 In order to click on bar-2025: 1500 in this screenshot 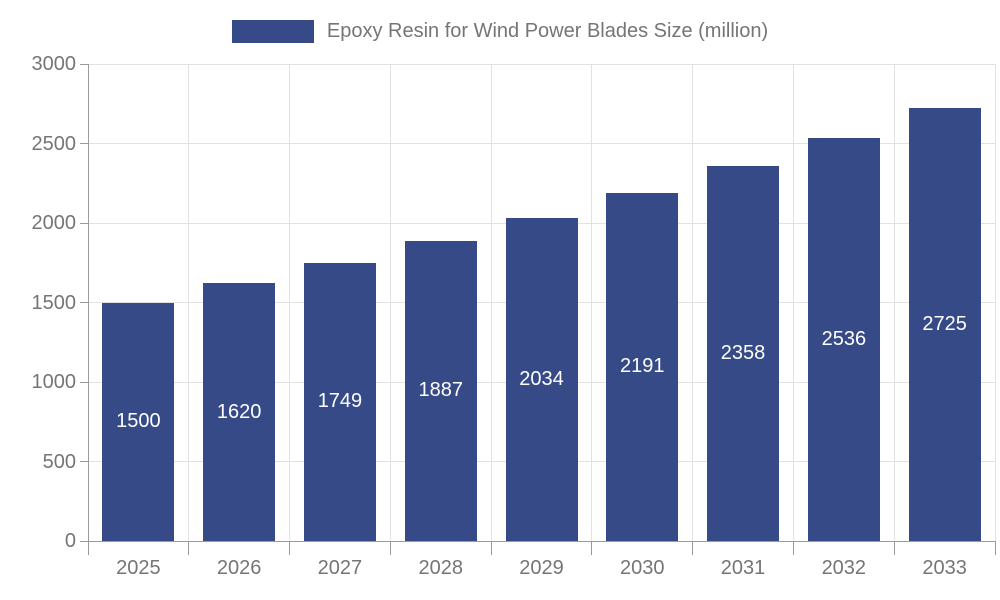, I will do `click(138, 421)`.